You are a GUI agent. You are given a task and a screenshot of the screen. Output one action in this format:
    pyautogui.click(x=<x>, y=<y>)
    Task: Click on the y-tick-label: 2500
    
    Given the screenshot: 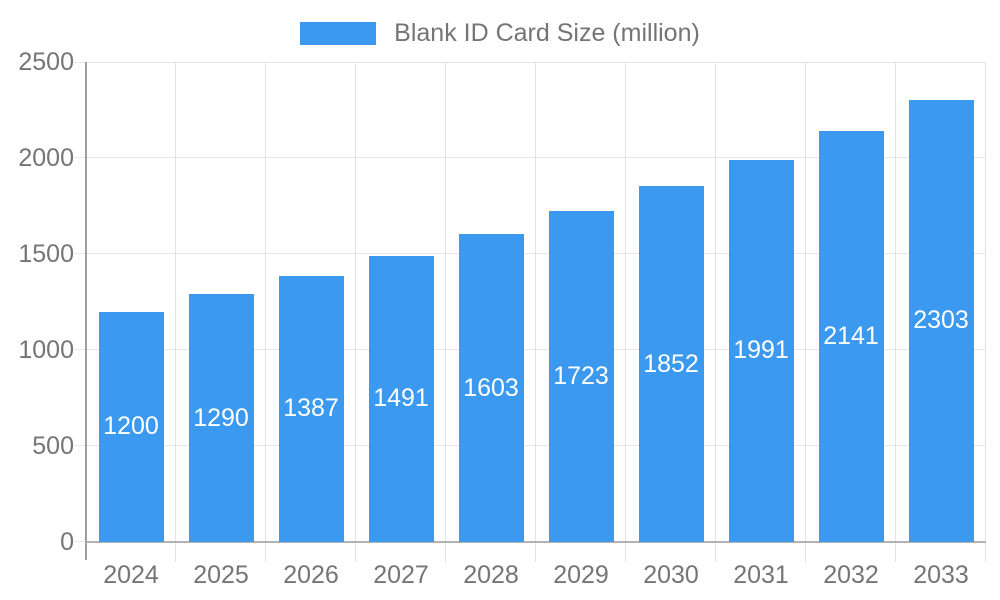 What is the action you would take?
    pyautogui.click(x=46, y=62)
    